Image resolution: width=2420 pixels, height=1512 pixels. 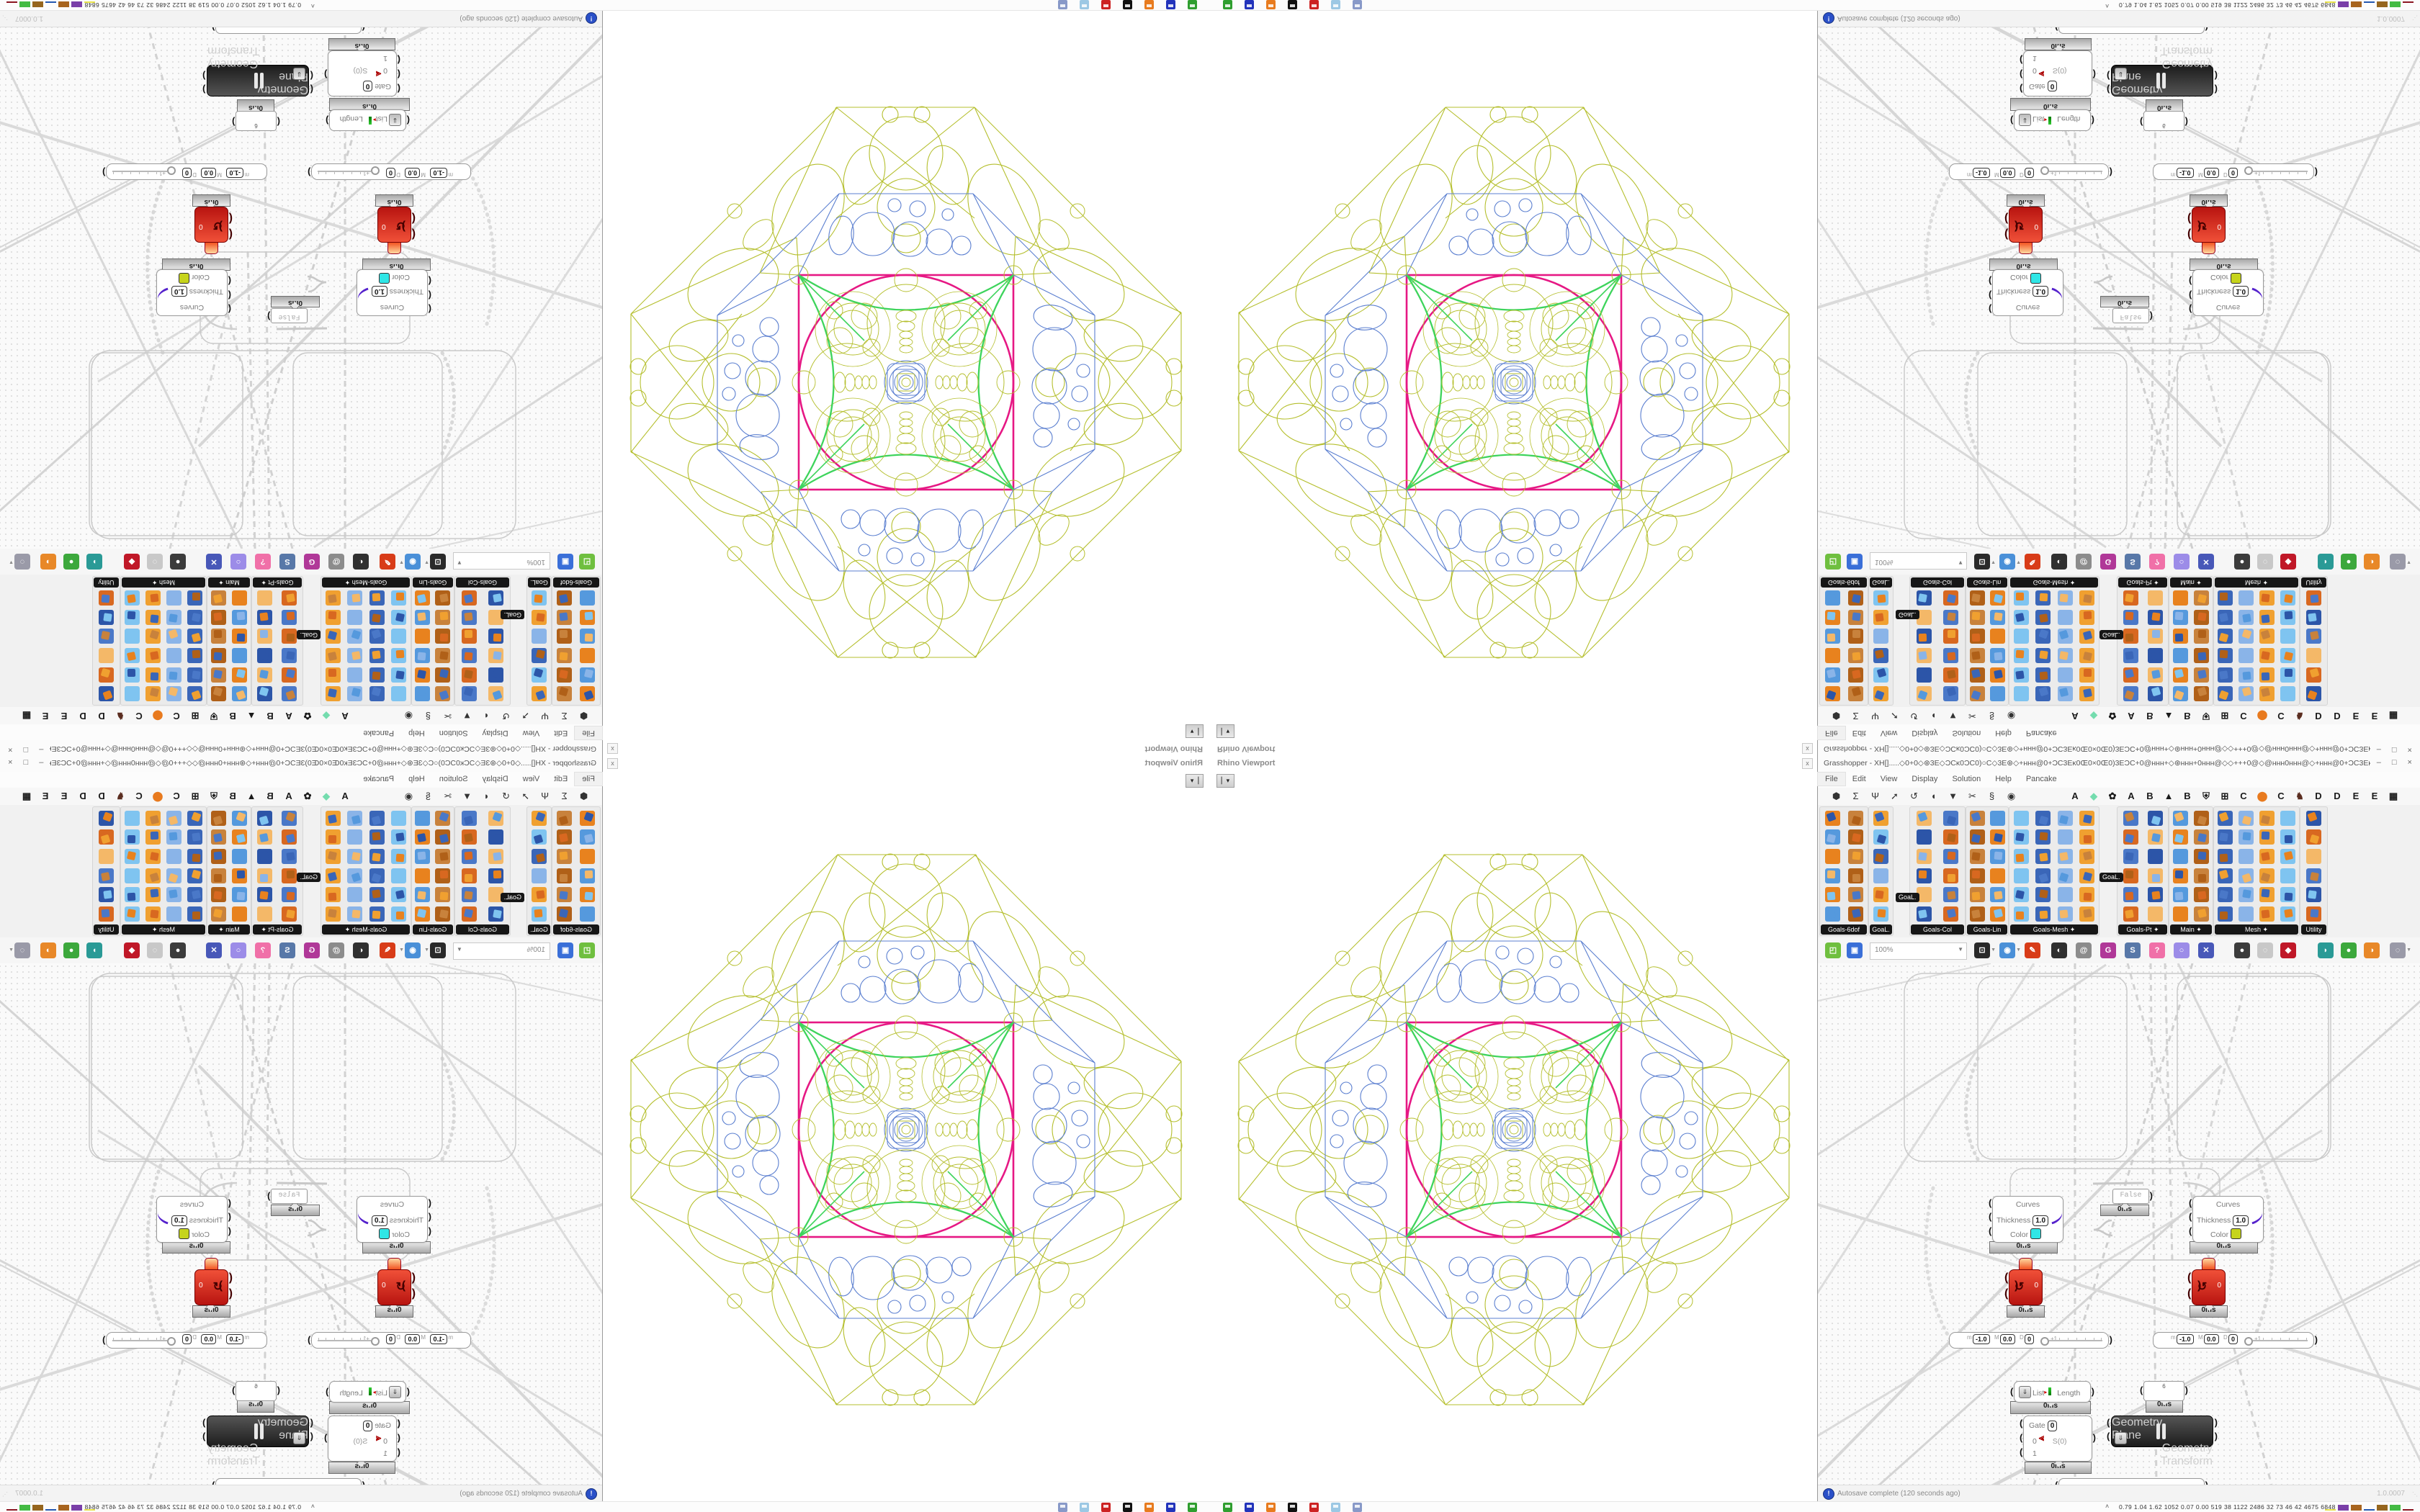 I want to click on plugin-tab: A, so click(x=2075, y=796).